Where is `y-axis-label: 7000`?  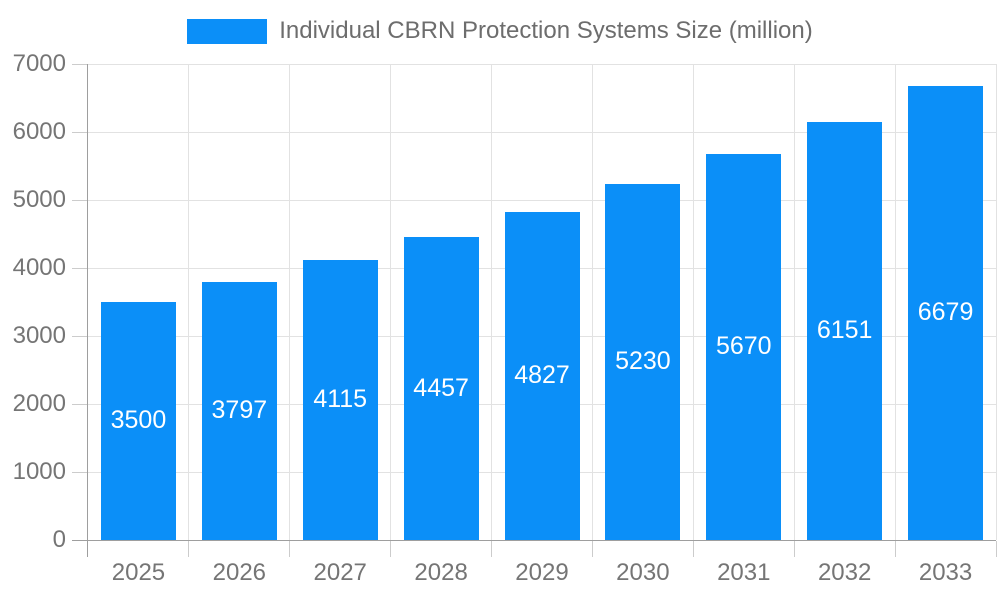 y-axis-label: 7000 is located at coordinates (39, 63).